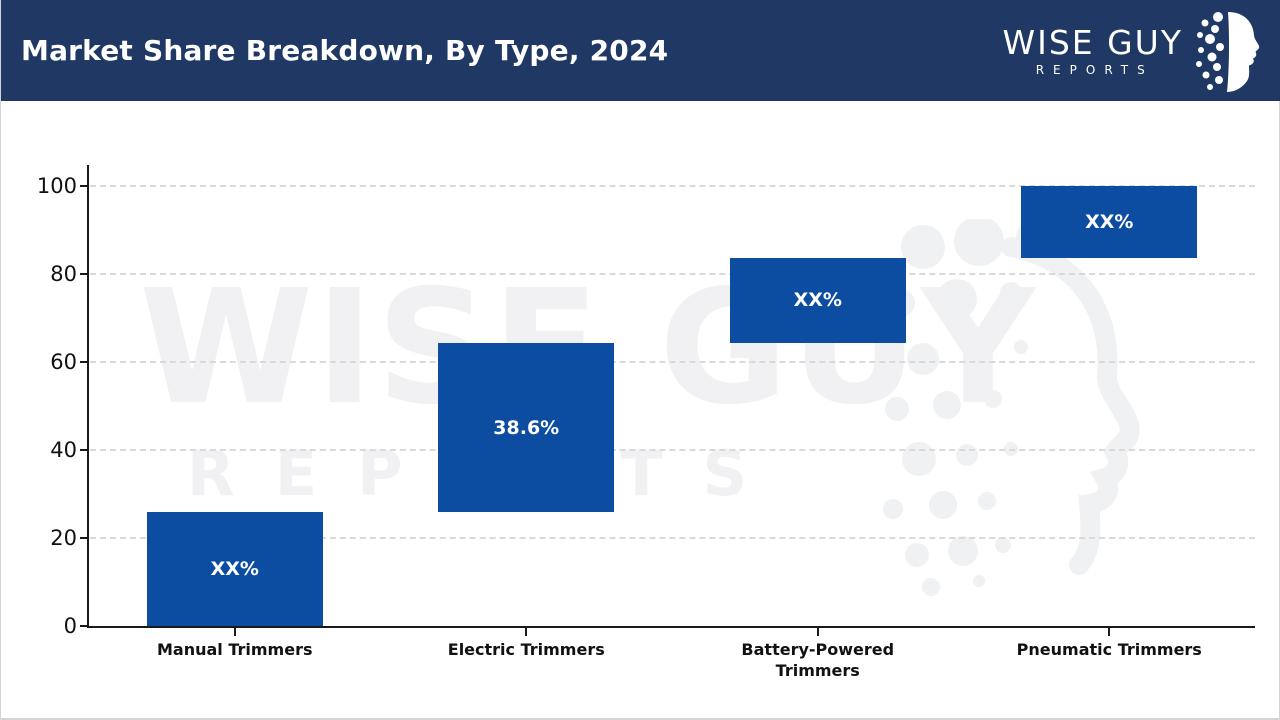  What do you see at coordinates (1094, 70) in the screenshot?
I see `logo-subtitle: REPORTS` at bounding box center [1094, 70].